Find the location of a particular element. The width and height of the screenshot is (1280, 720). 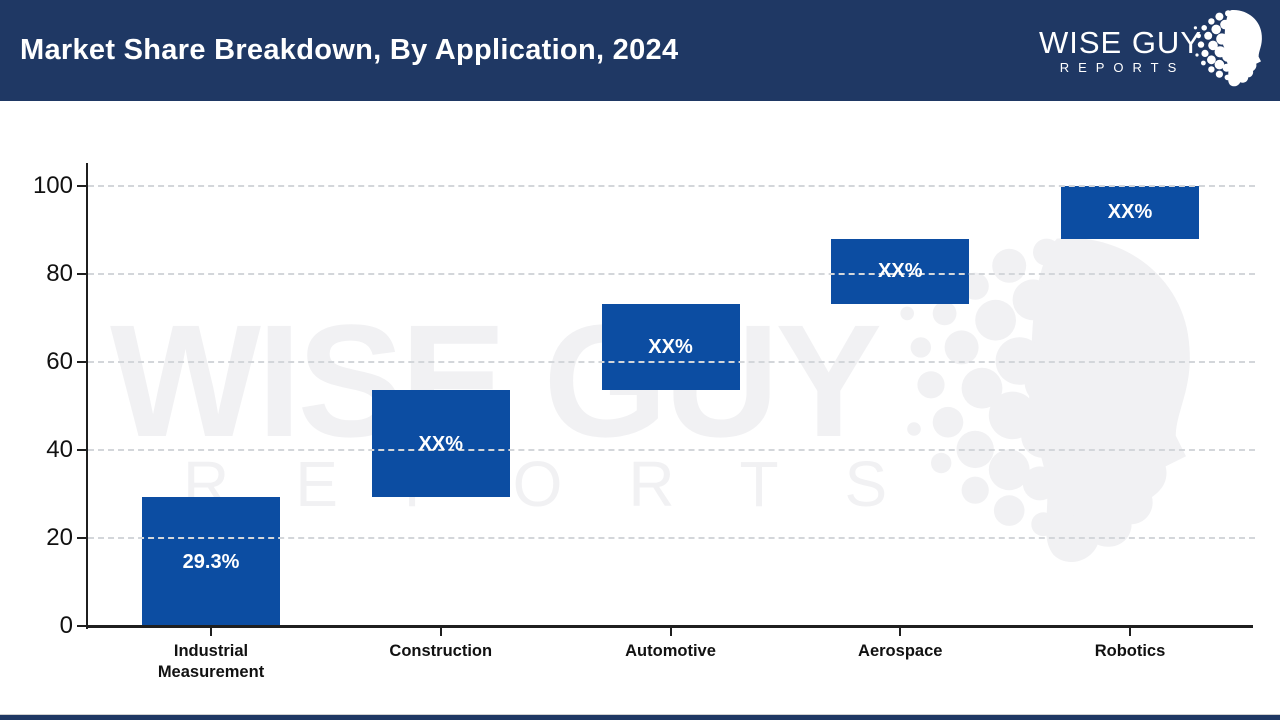

x-axis-label: Construction is located at coordinates (441, 651).